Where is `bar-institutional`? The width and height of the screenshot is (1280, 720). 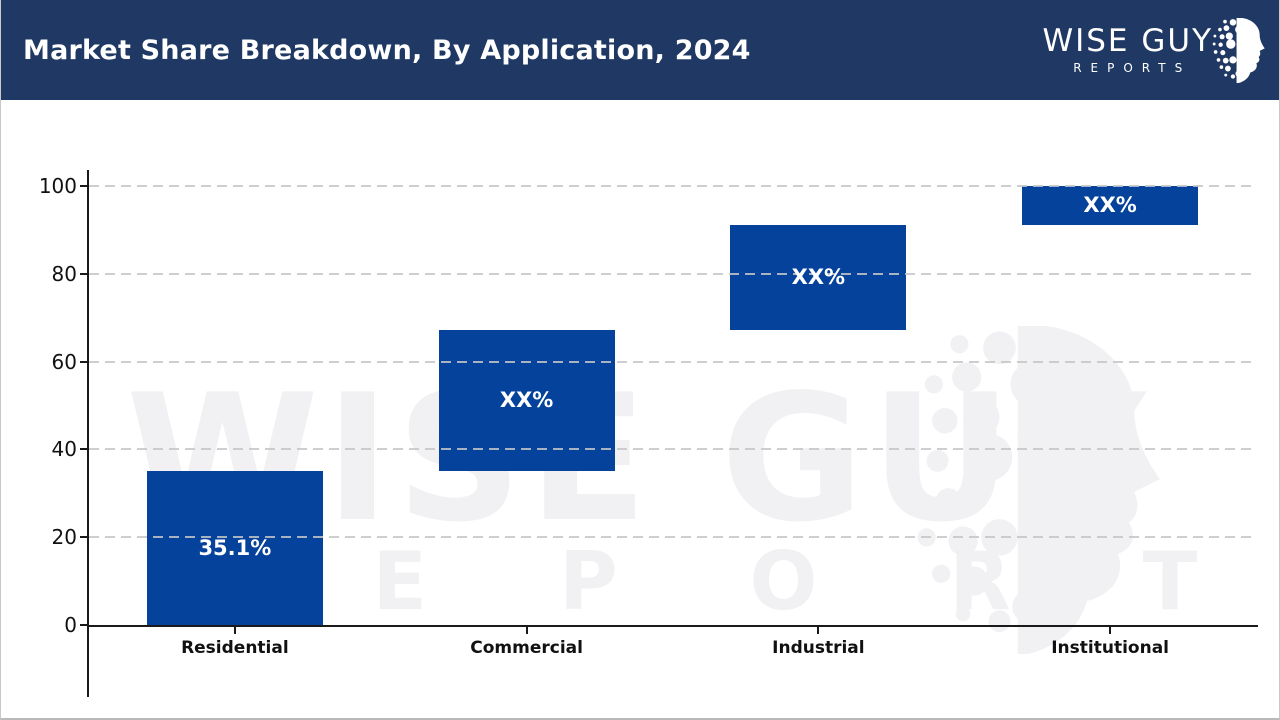 bar-institutional is located at coordinates (1110, 205).